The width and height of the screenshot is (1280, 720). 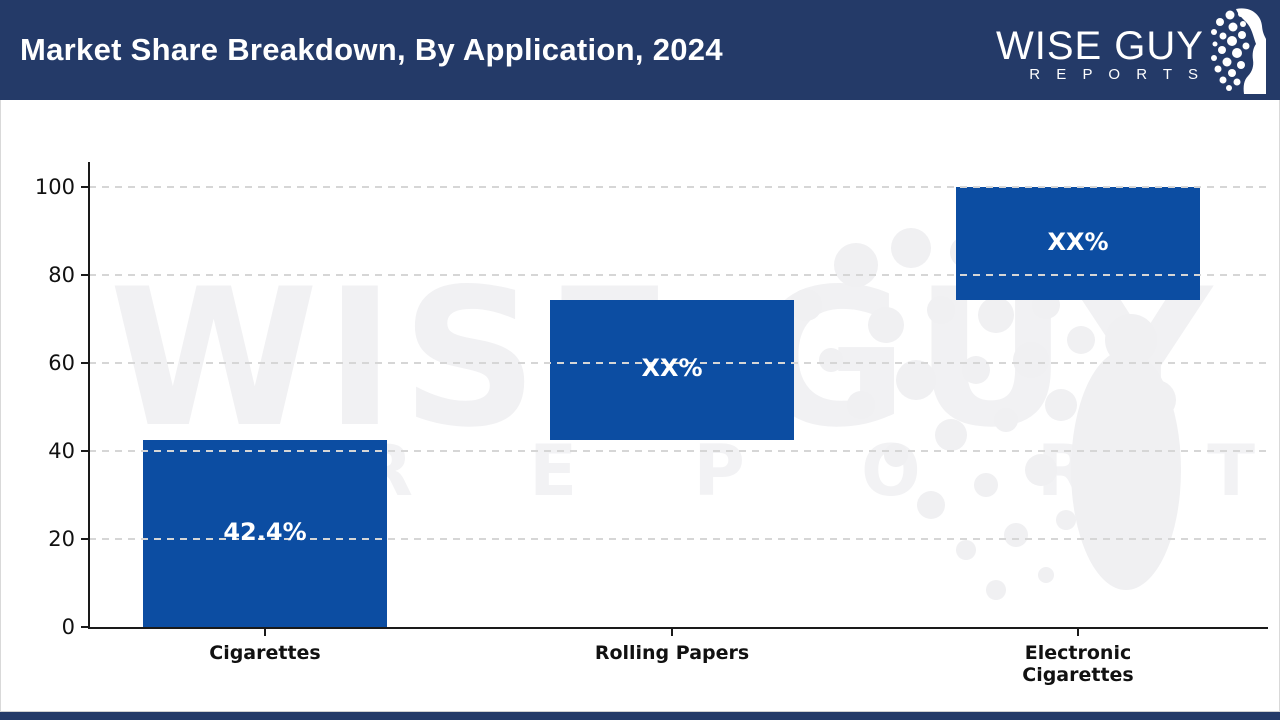 What do you see at coordinates (1078, 664) in the screenshot?
I see `x-category-label: Electronic Cigarettes` at bounding box center [1078, 664].